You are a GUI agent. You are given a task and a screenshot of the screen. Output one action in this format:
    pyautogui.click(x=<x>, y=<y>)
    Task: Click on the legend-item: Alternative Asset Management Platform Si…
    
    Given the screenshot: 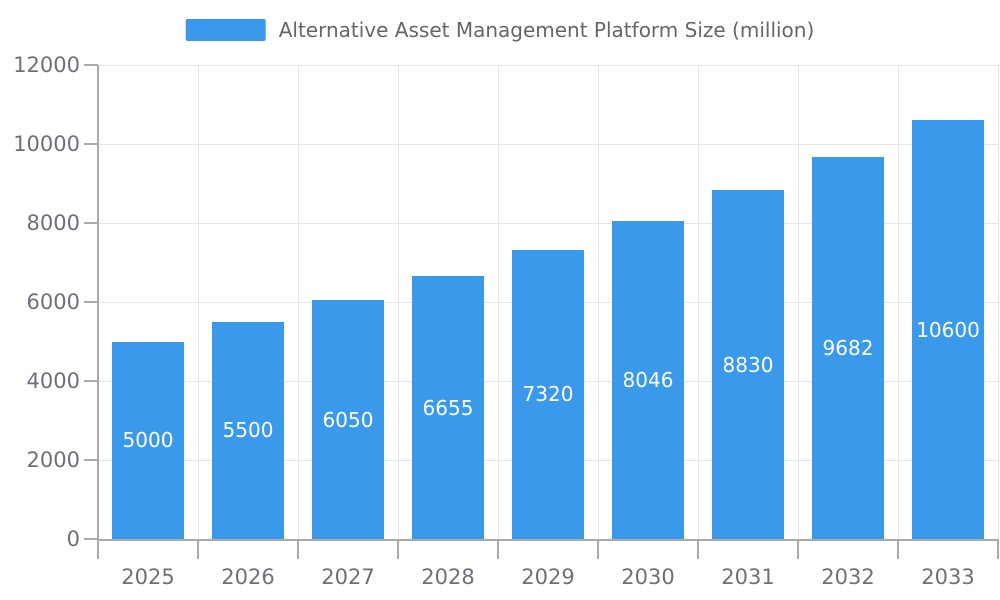 What is the action you would take?
    pyautogui.click(x=500, y=30)
    